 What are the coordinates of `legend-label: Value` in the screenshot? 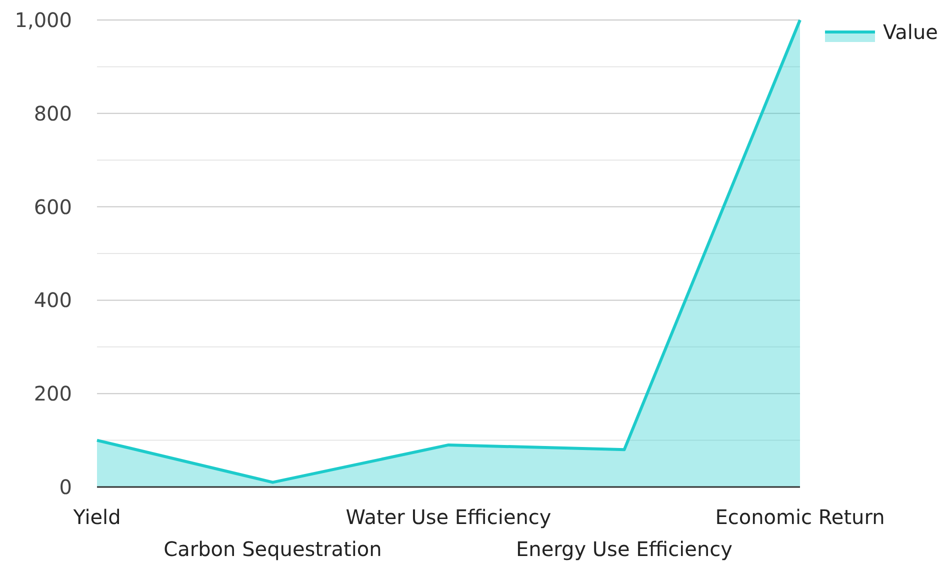 It's located at (910, 32).